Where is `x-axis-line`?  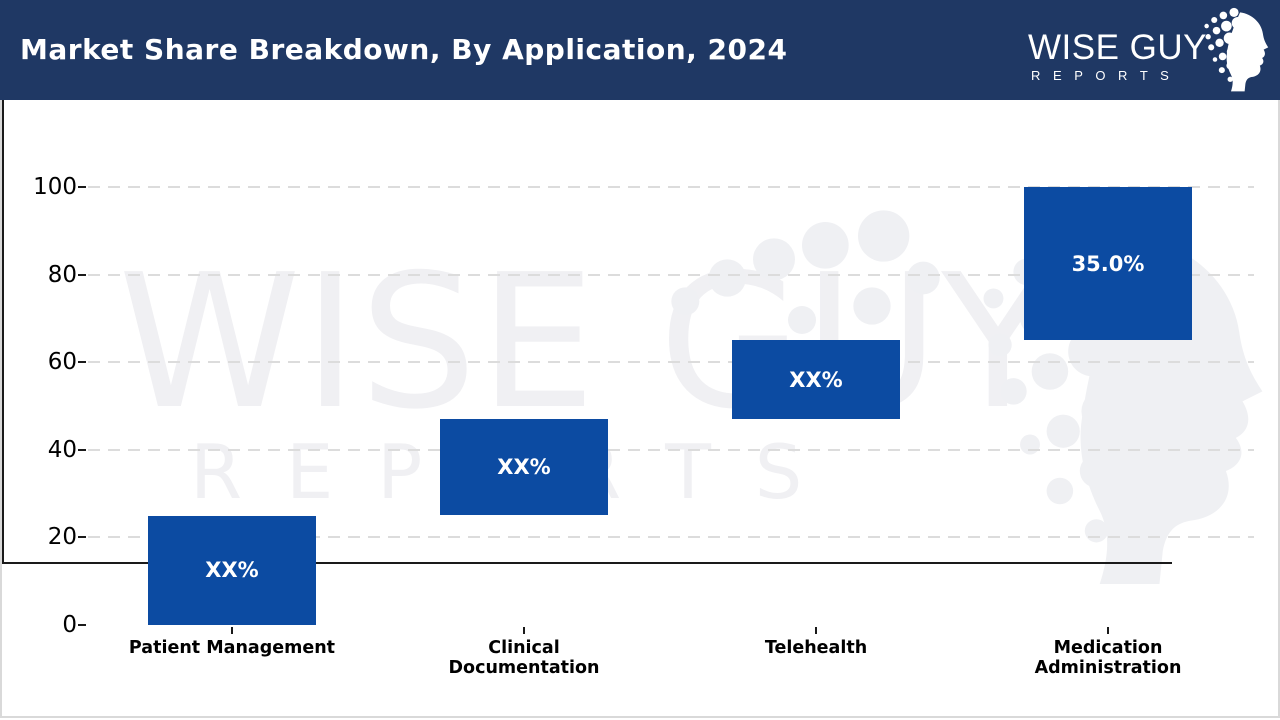 x-axis-line is located at coordinates (587, 563).